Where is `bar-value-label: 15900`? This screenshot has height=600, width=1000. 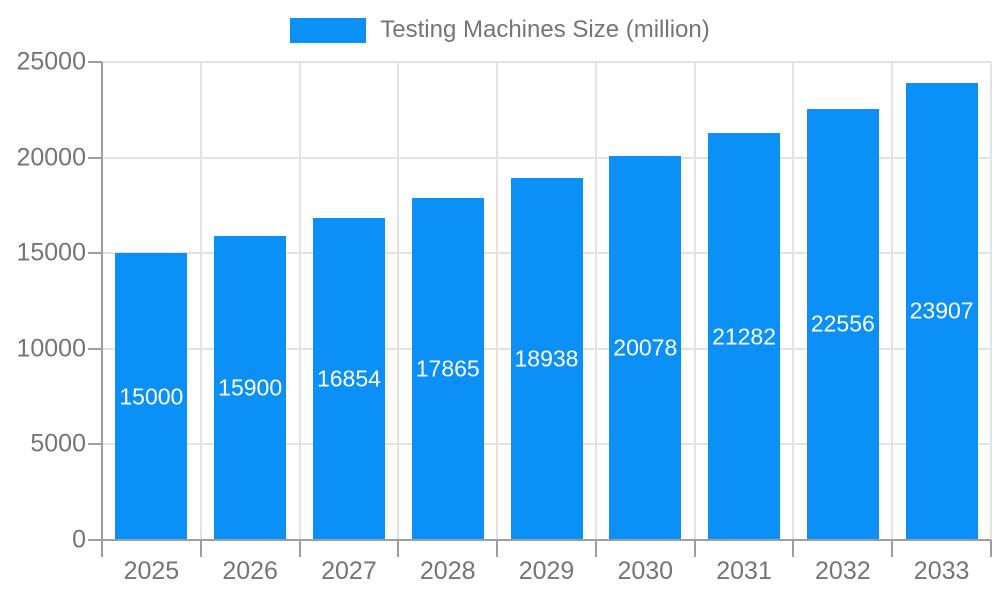
bar-value-label: 15900 is located at coordinates (250, 387).